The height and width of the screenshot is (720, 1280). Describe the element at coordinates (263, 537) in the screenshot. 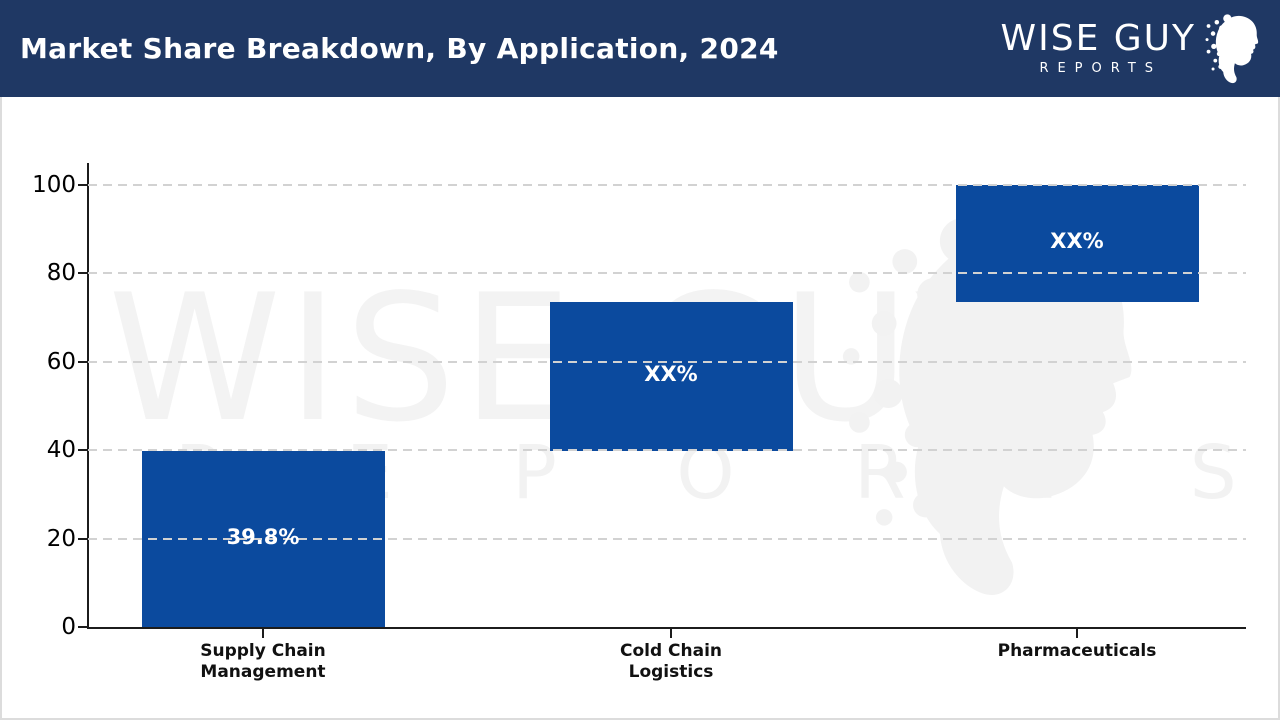

I see `bar-value-label: 39.8%` at that location.